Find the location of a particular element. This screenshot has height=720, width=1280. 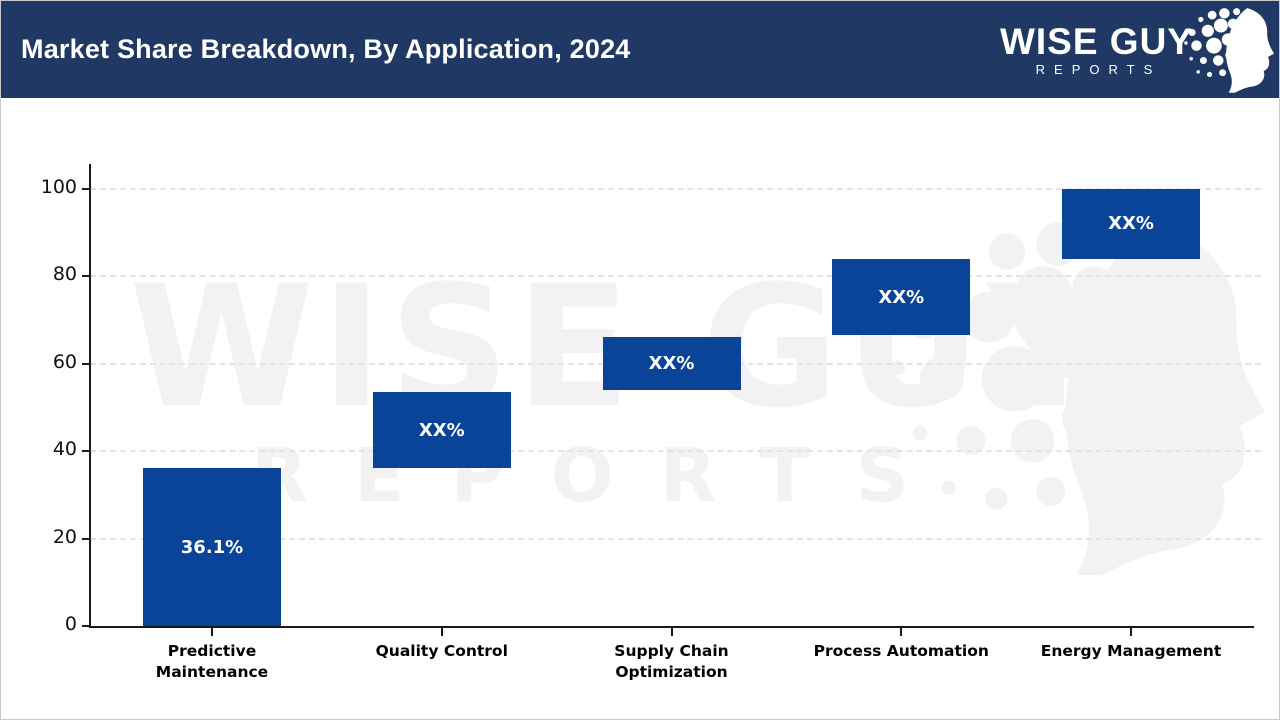

y-axis-line is located at coordinates (90, 395).